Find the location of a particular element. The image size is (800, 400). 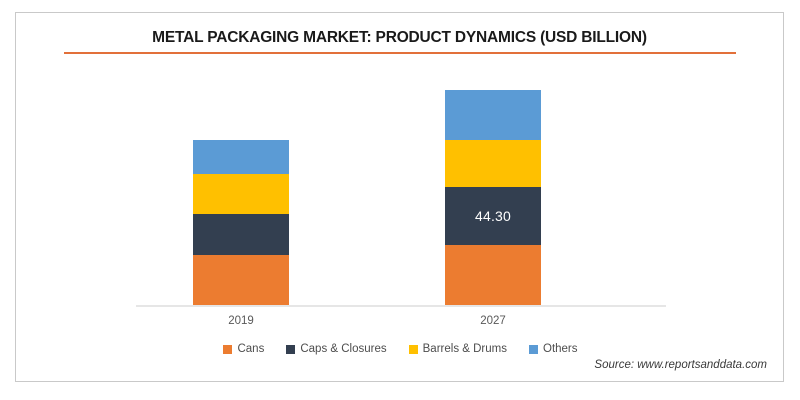

legend-item-caps-closures: Caps & Closures is located at coordinates (336, 349).